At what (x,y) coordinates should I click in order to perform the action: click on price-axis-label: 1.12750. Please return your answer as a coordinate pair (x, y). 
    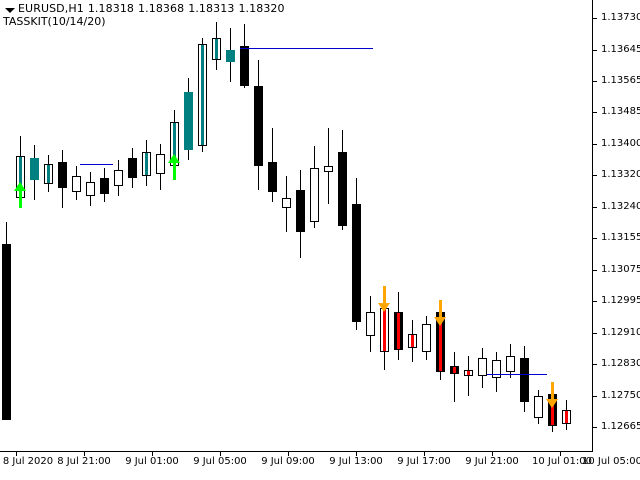
    Looking at the image, I should click on (620, 395).